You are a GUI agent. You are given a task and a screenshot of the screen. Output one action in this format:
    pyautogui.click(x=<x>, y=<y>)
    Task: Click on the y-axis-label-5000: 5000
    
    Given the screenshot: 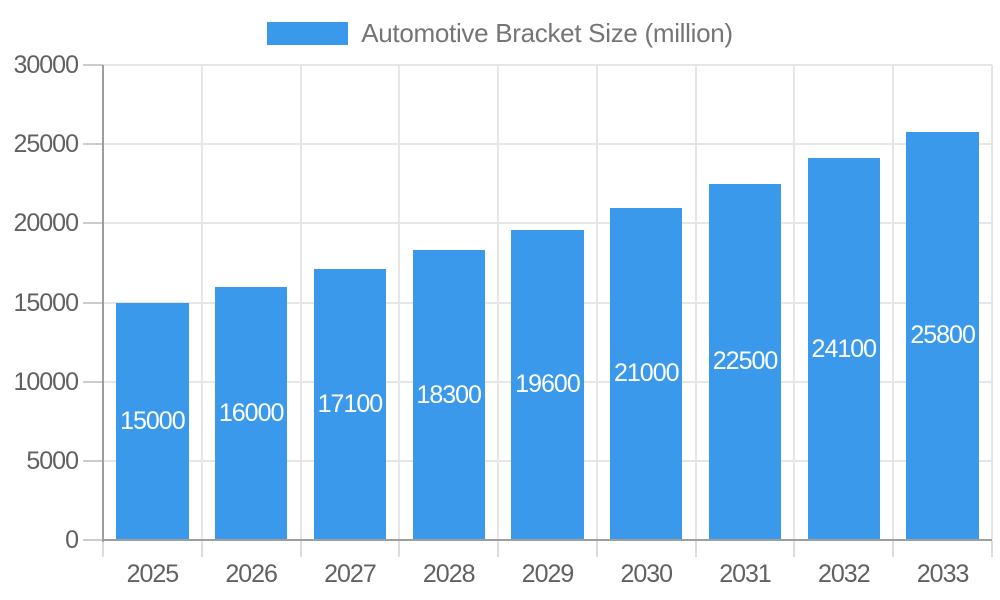 What is the action you would take?
    pyautogui.click(x=52, y=460)
    